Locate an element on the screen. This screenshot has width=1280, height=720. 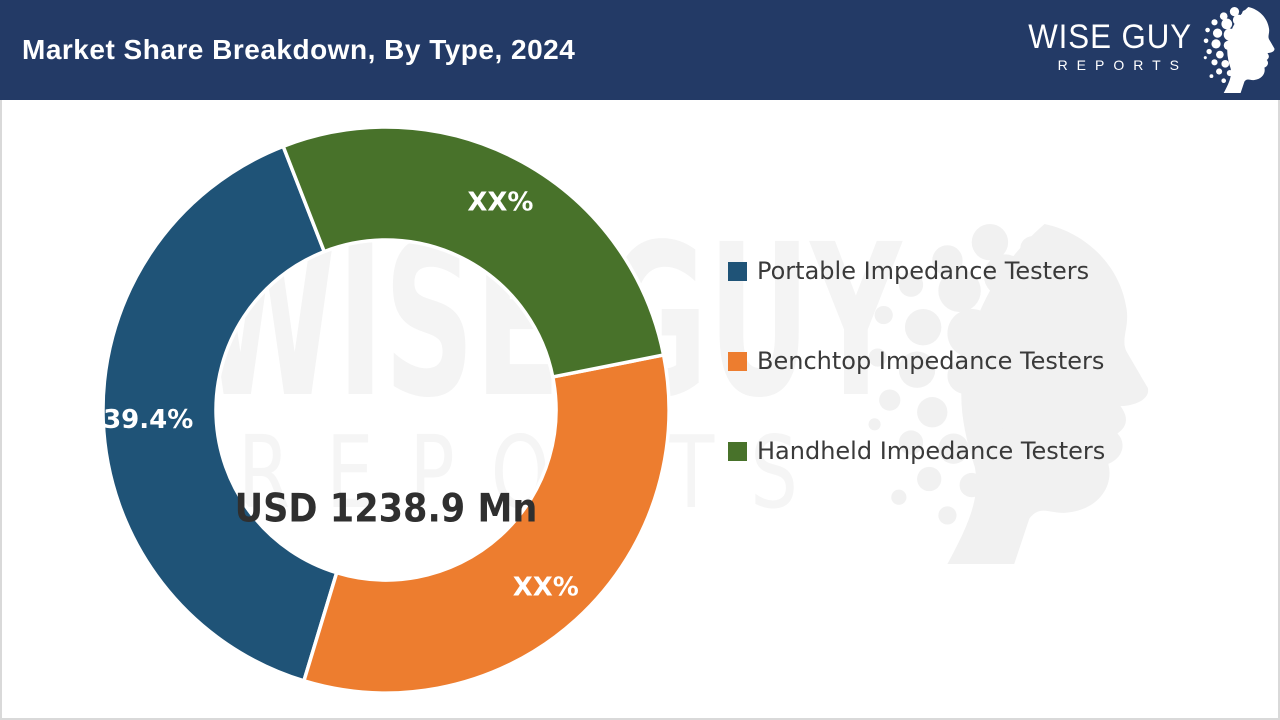
slice-value-label-0: 39.4% is located at coordinates (148, 420).